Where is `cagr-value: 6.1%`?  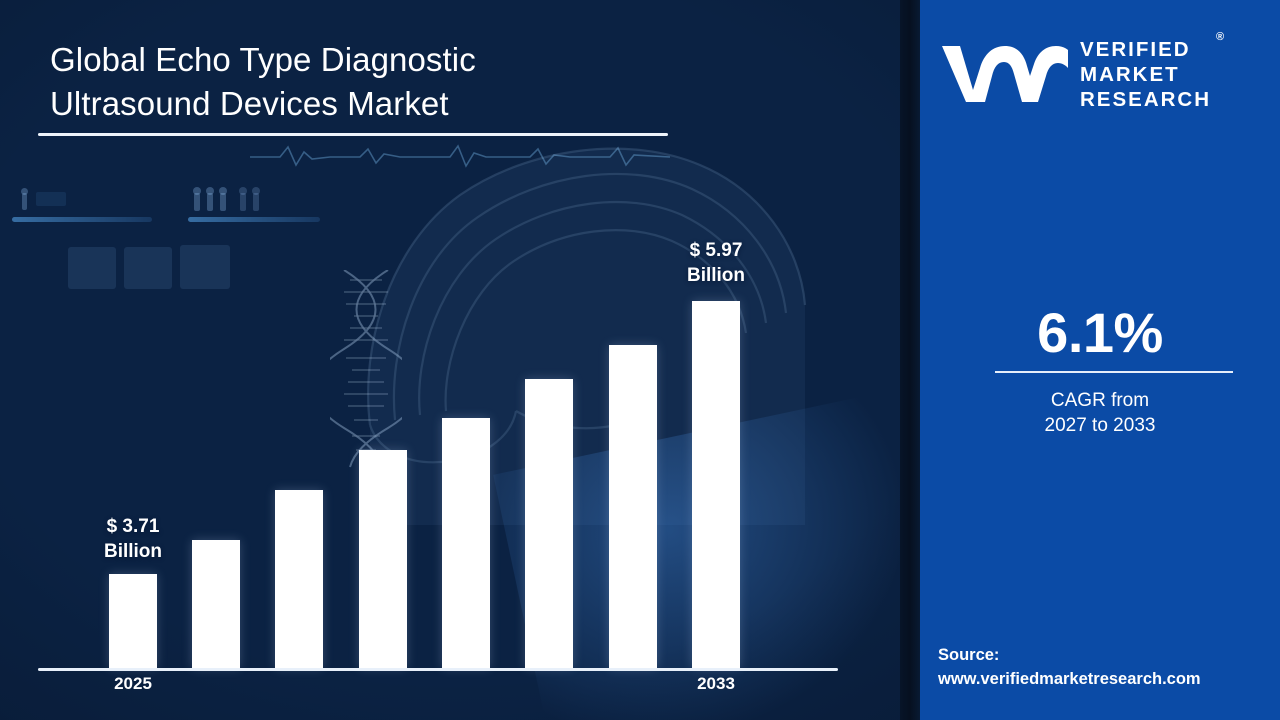
cagr-value: 6.1% is located at coordinates (1100, 332).